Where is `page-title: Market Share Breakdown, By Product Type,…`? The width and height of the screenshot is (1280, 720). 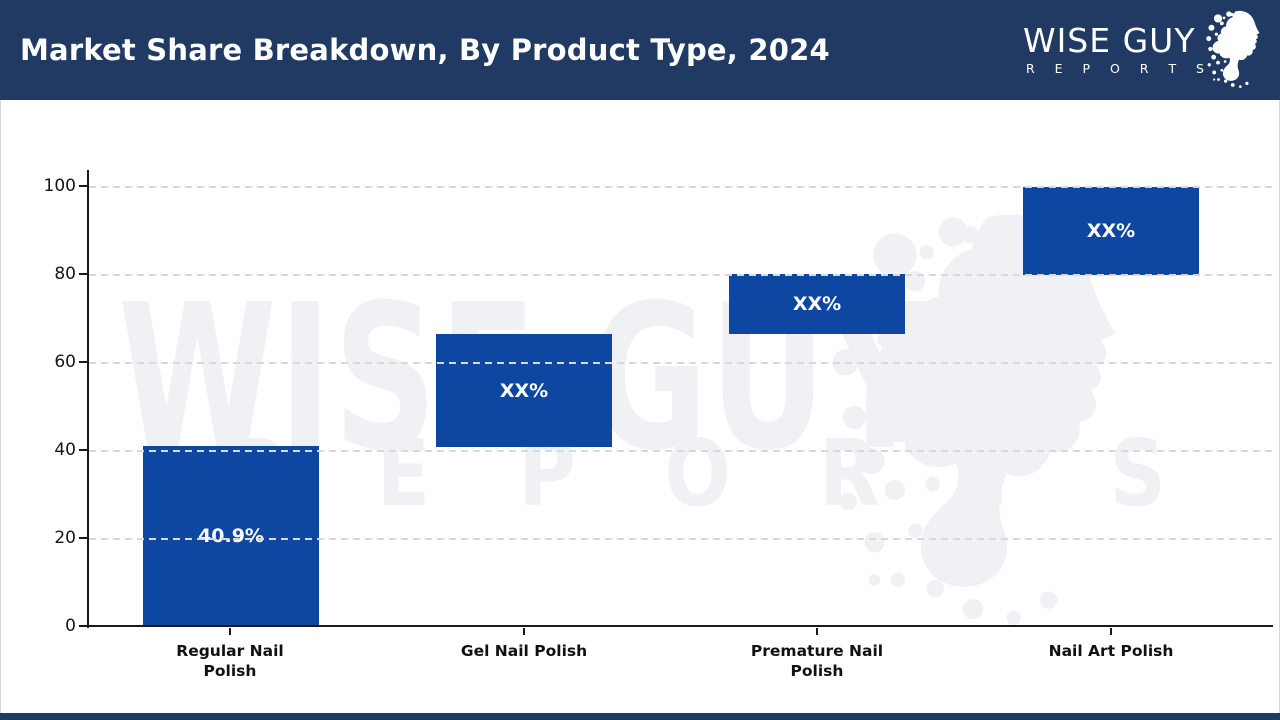
page-title: Market Share Breakdown, By Product Type,… is located at coordinates (425, 50).